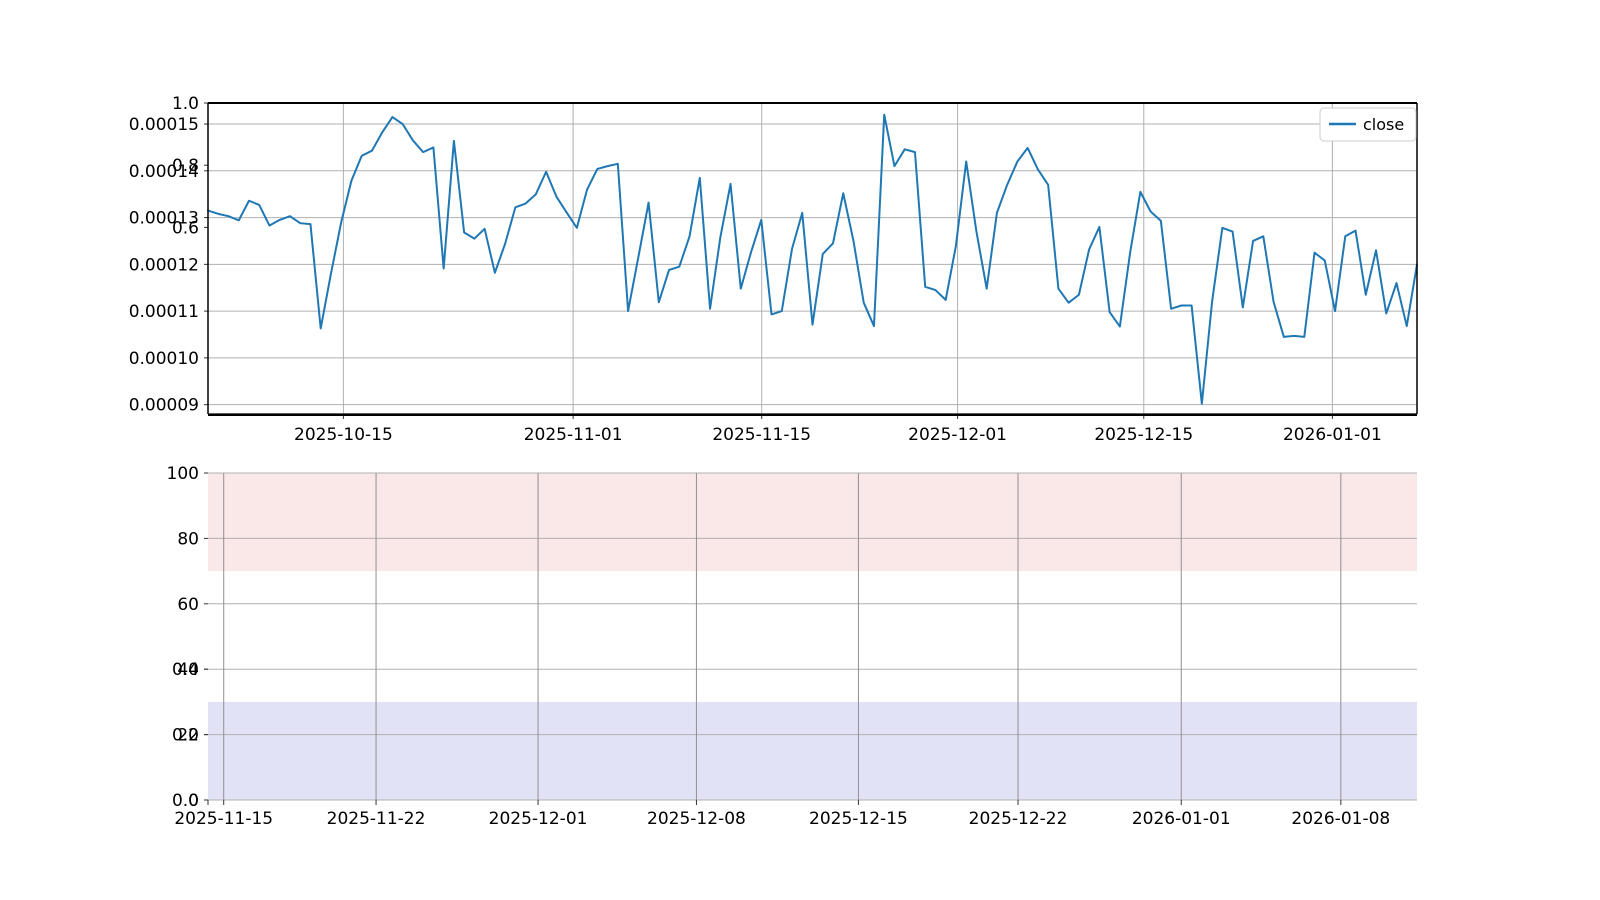  What do you see at coordinates (812, 522) in the screenshot?
I see `rsi-overbought-band` at bounding box center [812, 522].